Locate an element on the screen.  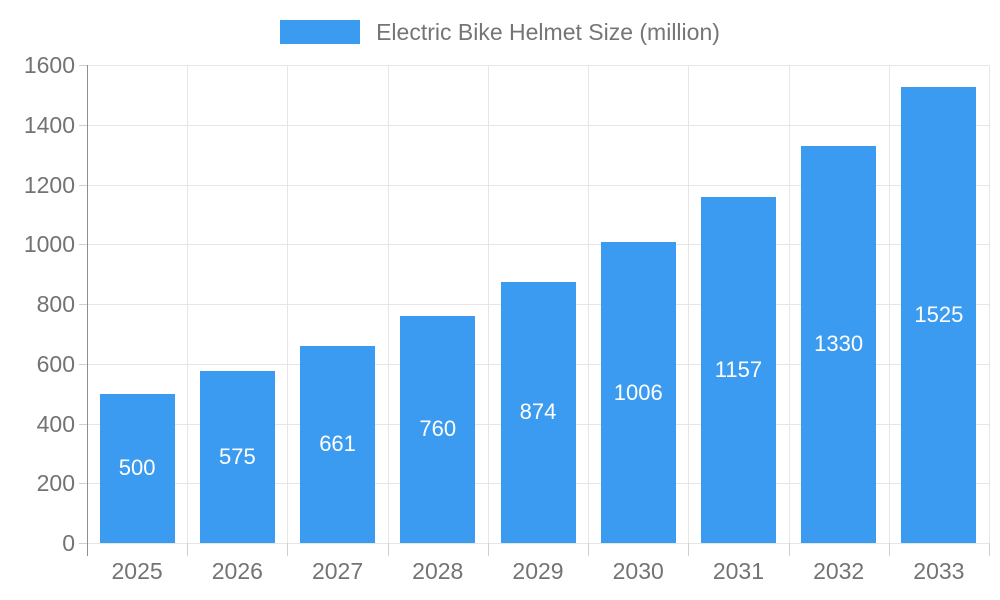
bar-value-label: 1006 is located at coordinates (638, 392).